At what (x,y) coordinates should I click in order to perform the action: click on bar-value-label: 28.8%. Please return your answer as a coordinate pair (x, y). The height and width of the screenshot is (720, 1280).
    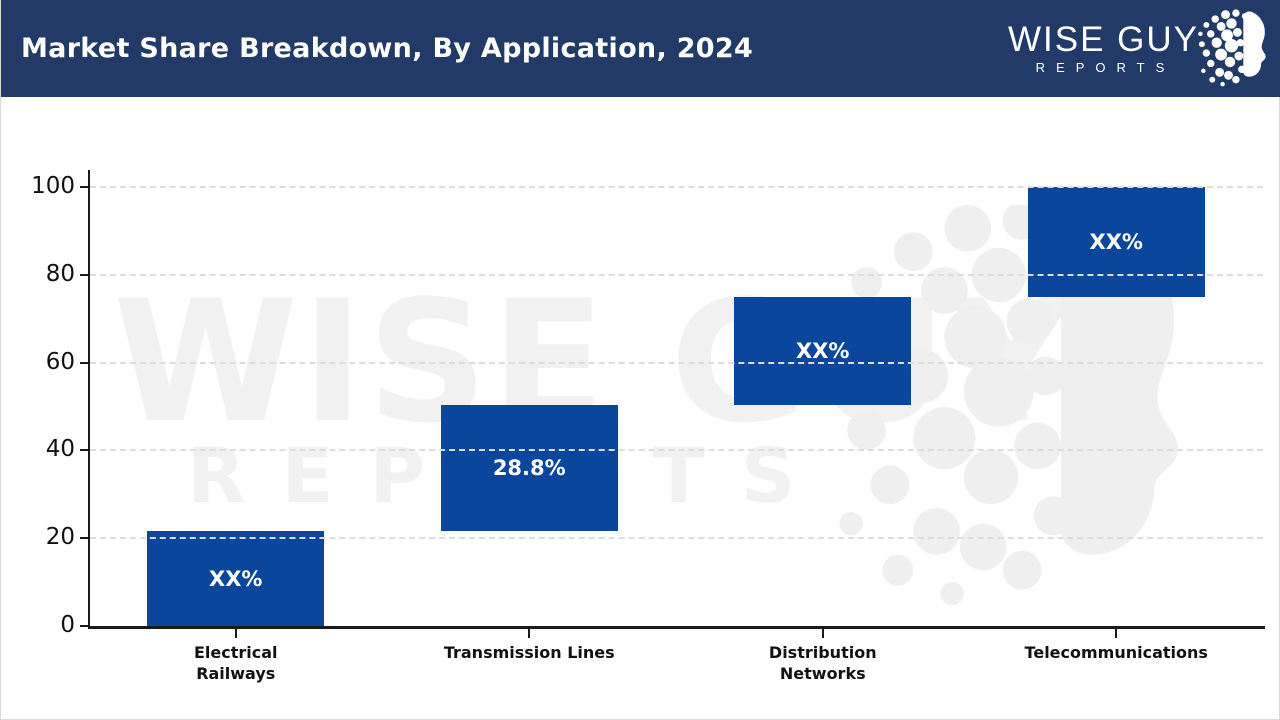
    Looking at the image, I should click on (529, 467).